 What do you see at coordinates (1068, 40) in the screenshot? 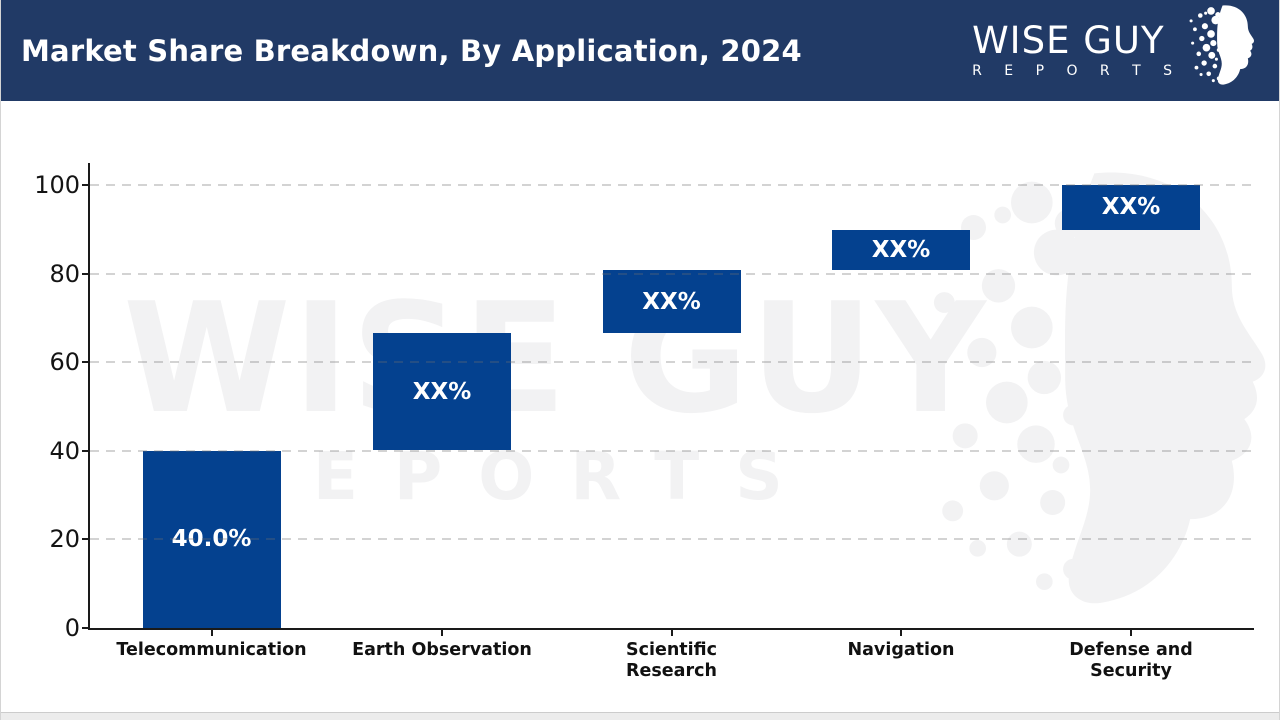
I see `logo-wordmark: WISE GUY` at bounding box center [1068, 40].